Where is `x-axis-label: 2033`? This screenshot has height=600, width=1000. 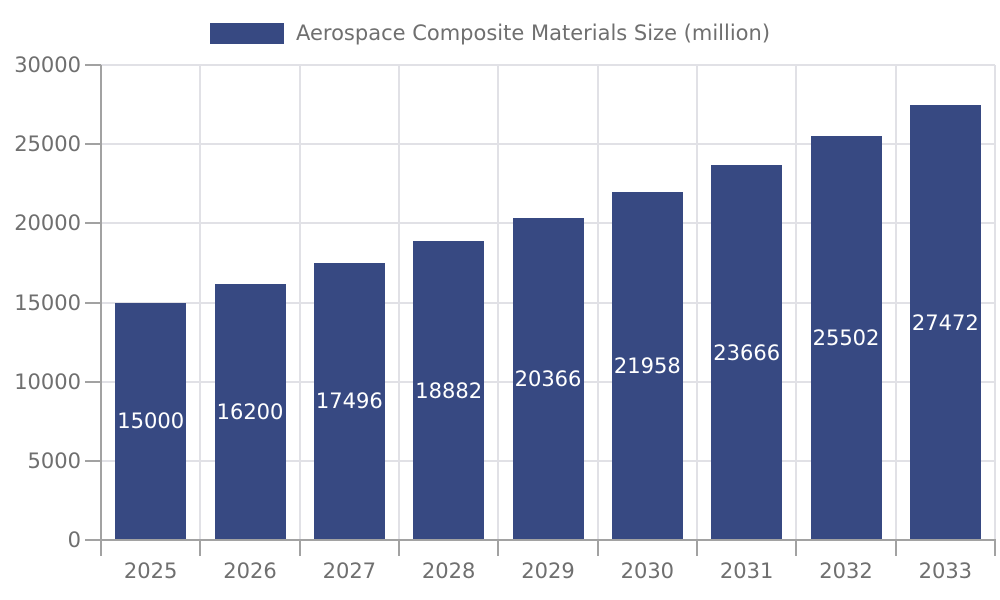
x-axis-label: 2033 is located at coordinates (945, 571).